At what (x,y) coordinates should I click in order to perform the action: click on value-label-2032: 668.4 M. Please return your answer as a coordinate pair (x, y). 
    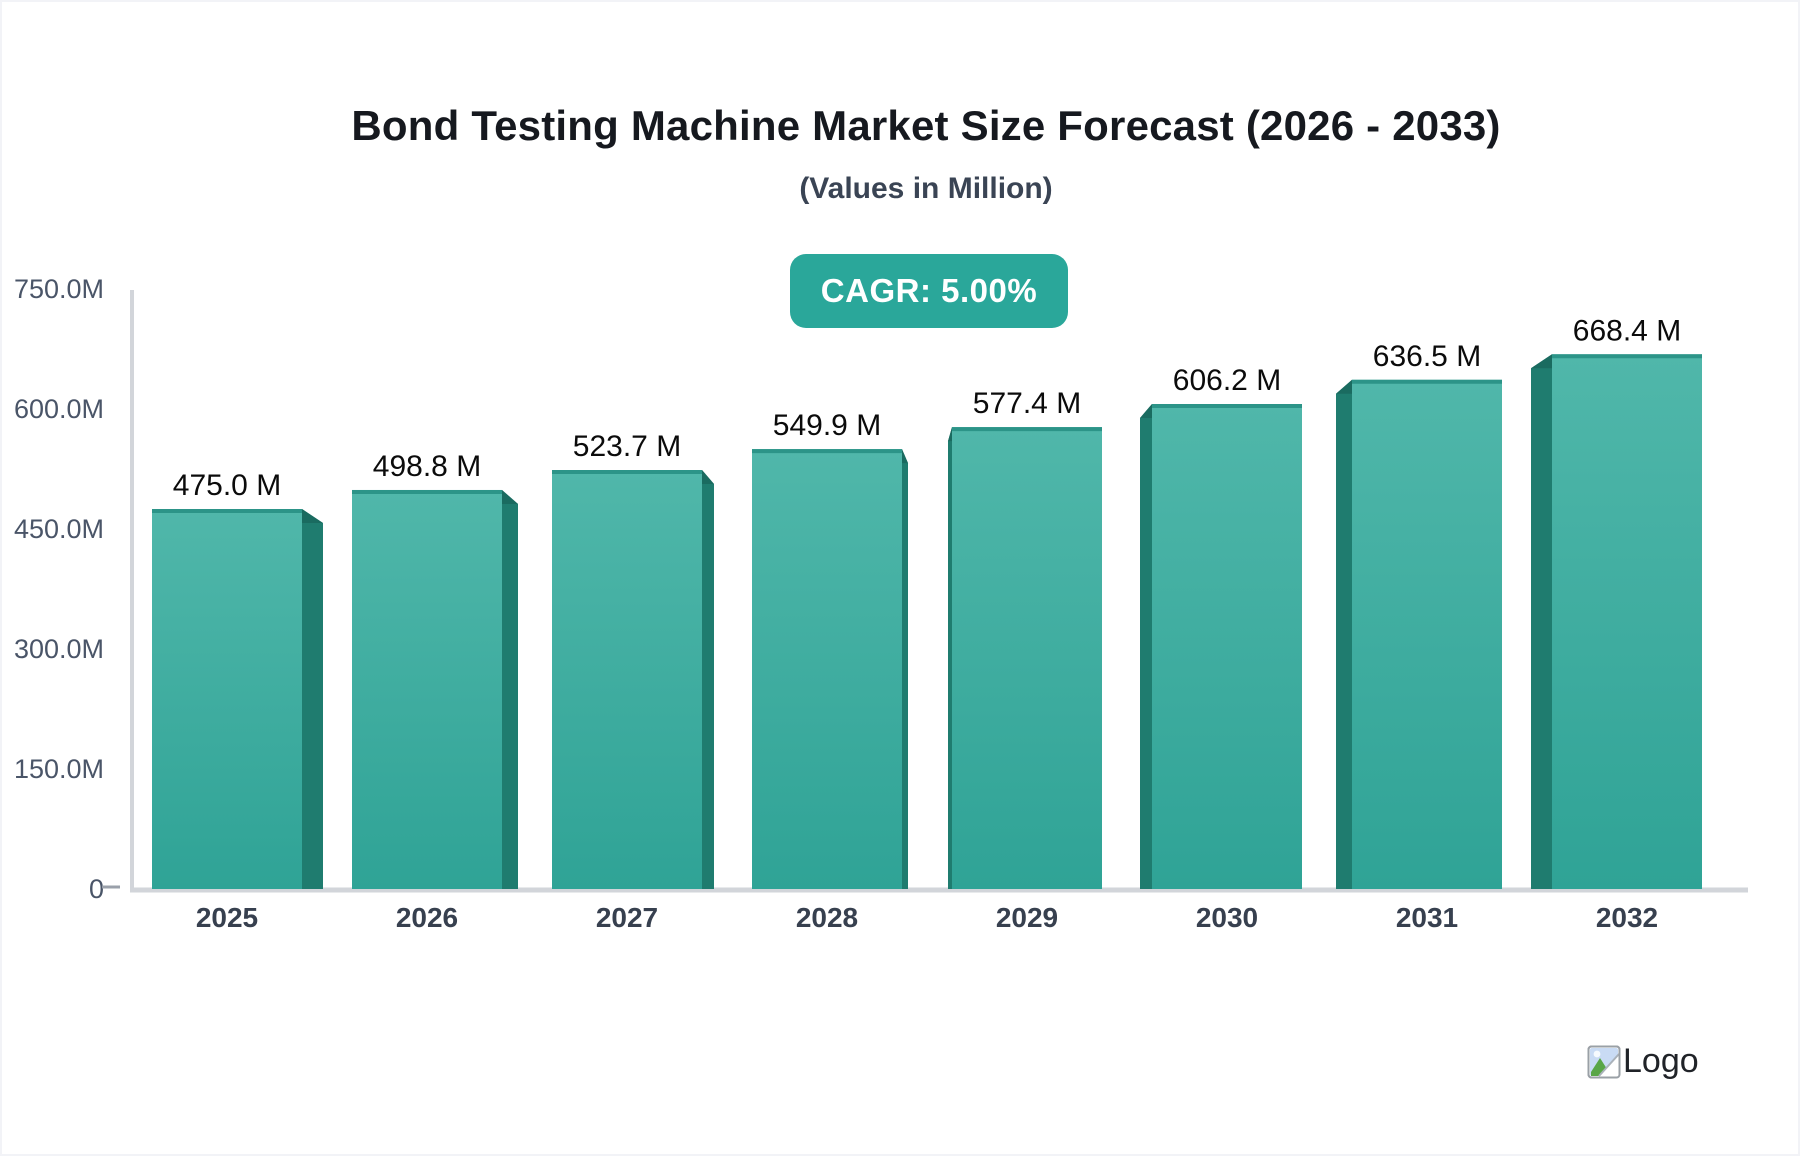
    Looking at the image, I should click on (1627, 330).